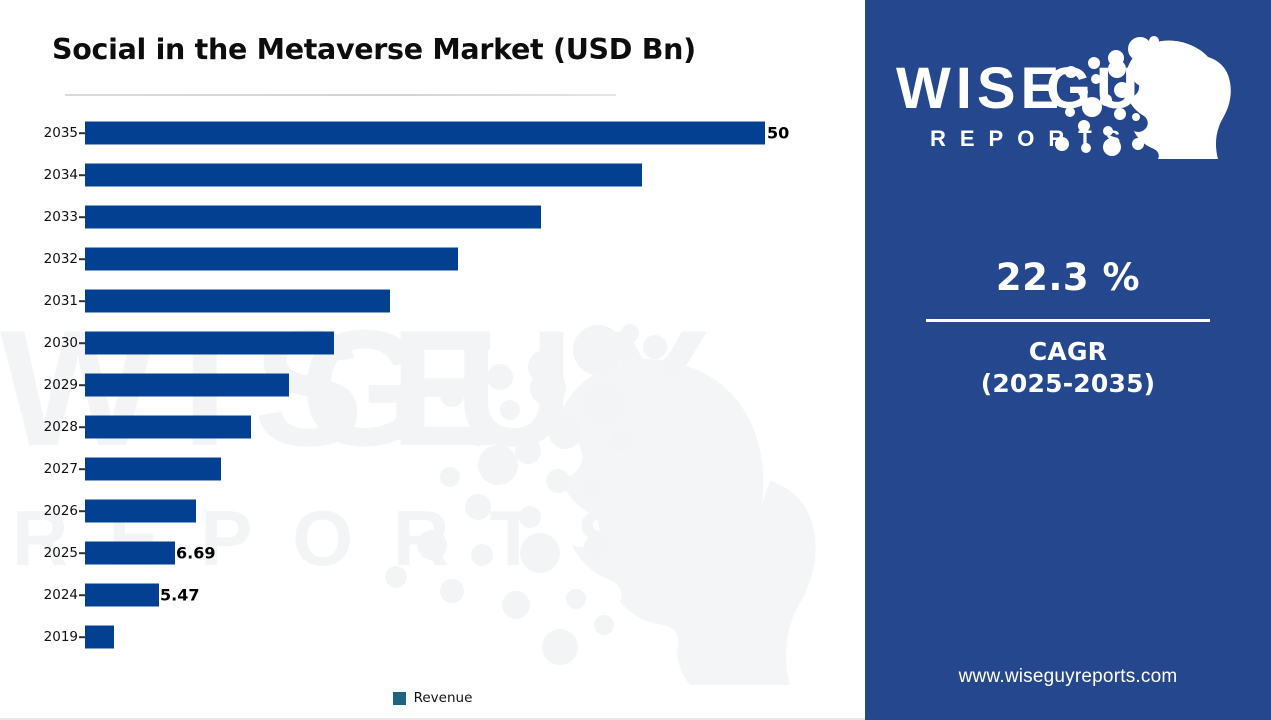  Describe the element at coordinates (313, 217) in the screenshot. I see `bar-2033` at that location.